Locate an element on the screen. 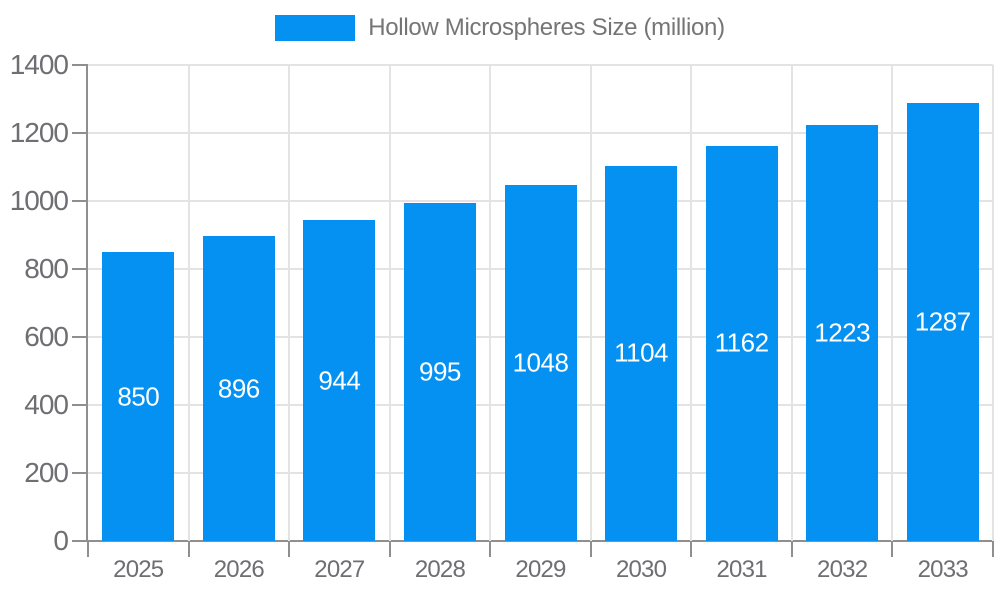 The image size is (1000, 600). bar-2026: 896 is located at coordinates (238, 388).